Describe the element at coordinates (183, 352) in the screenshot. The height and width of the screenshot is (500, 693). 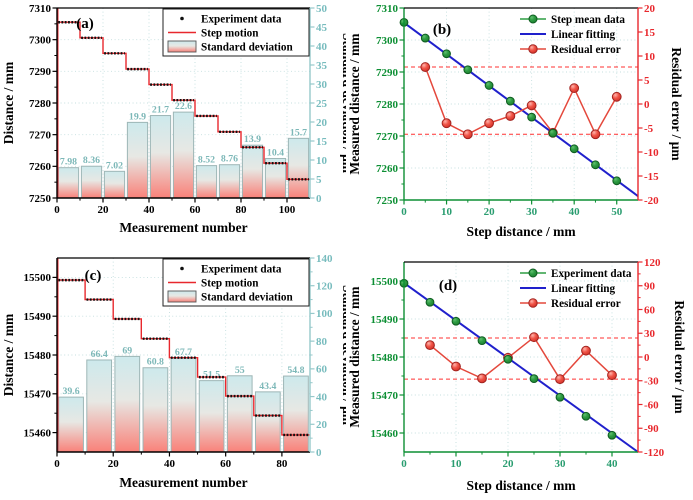
I see `bar-value-label: 67.7` at that location.